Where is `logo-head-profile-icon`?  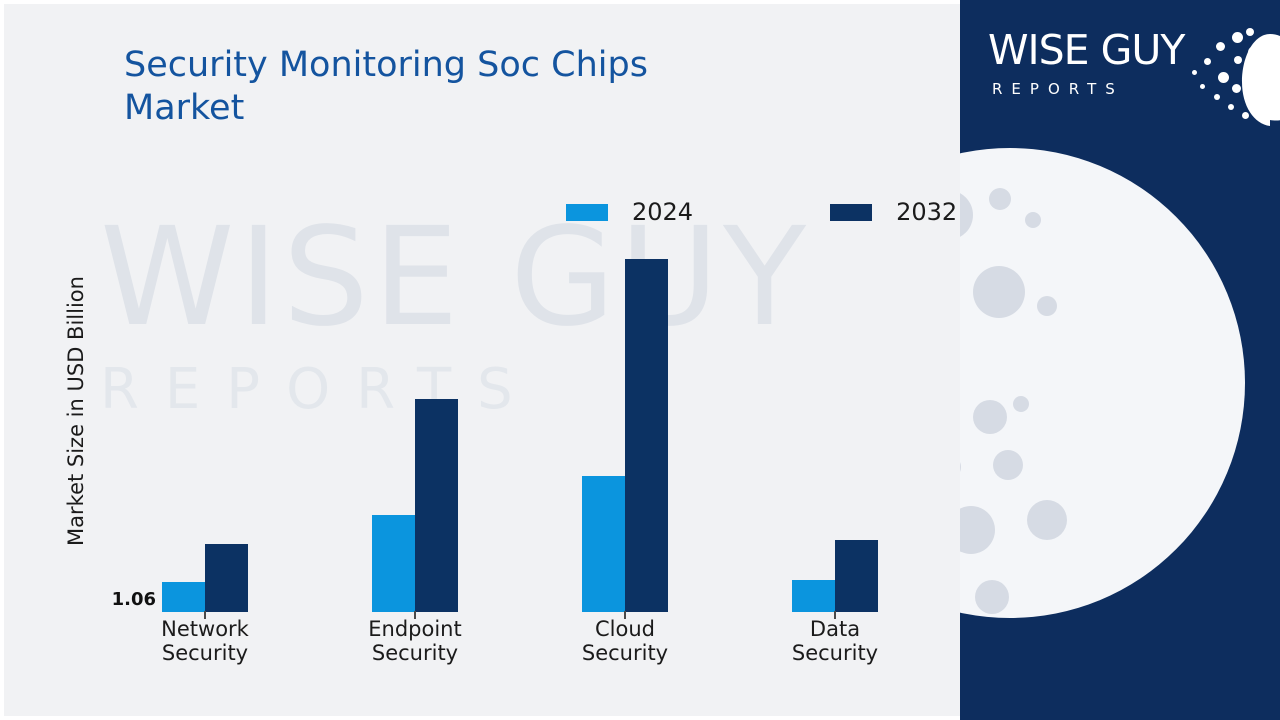
logo-head-profile-icon is located at coordinates (1261, 80).